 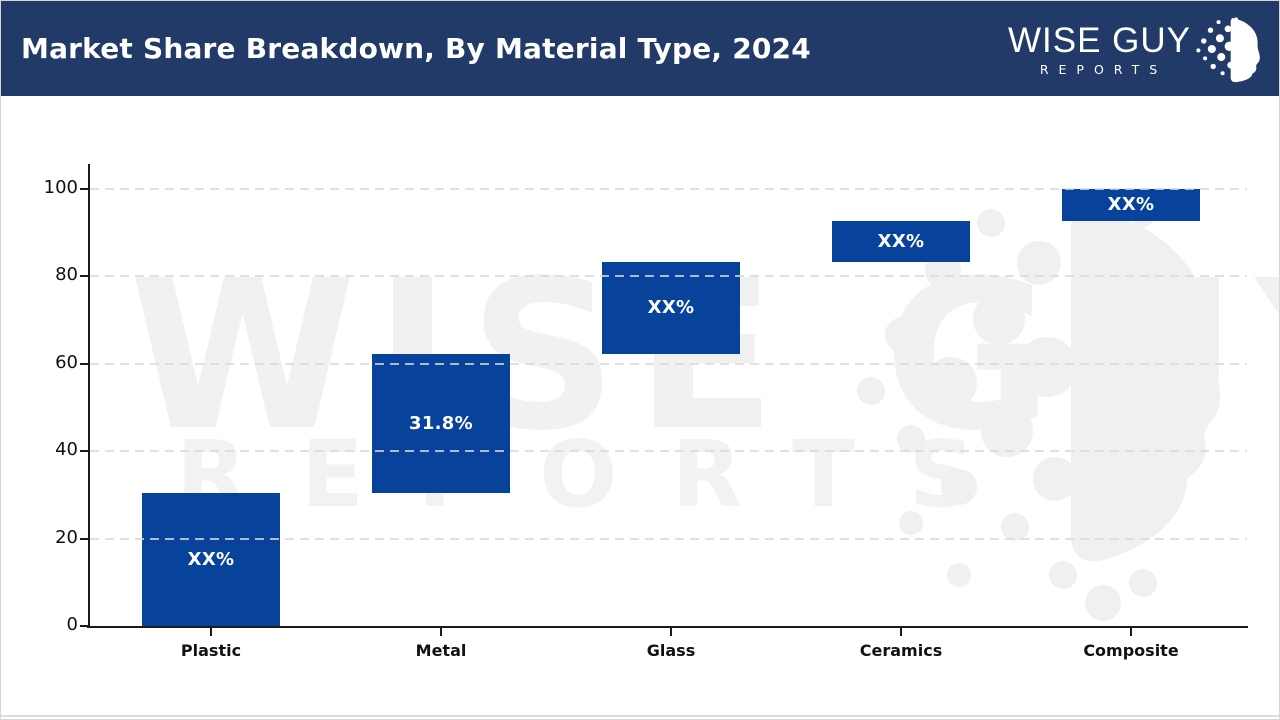 I want to click on y-tick-label-40: 40, so click(x=66, y=449).